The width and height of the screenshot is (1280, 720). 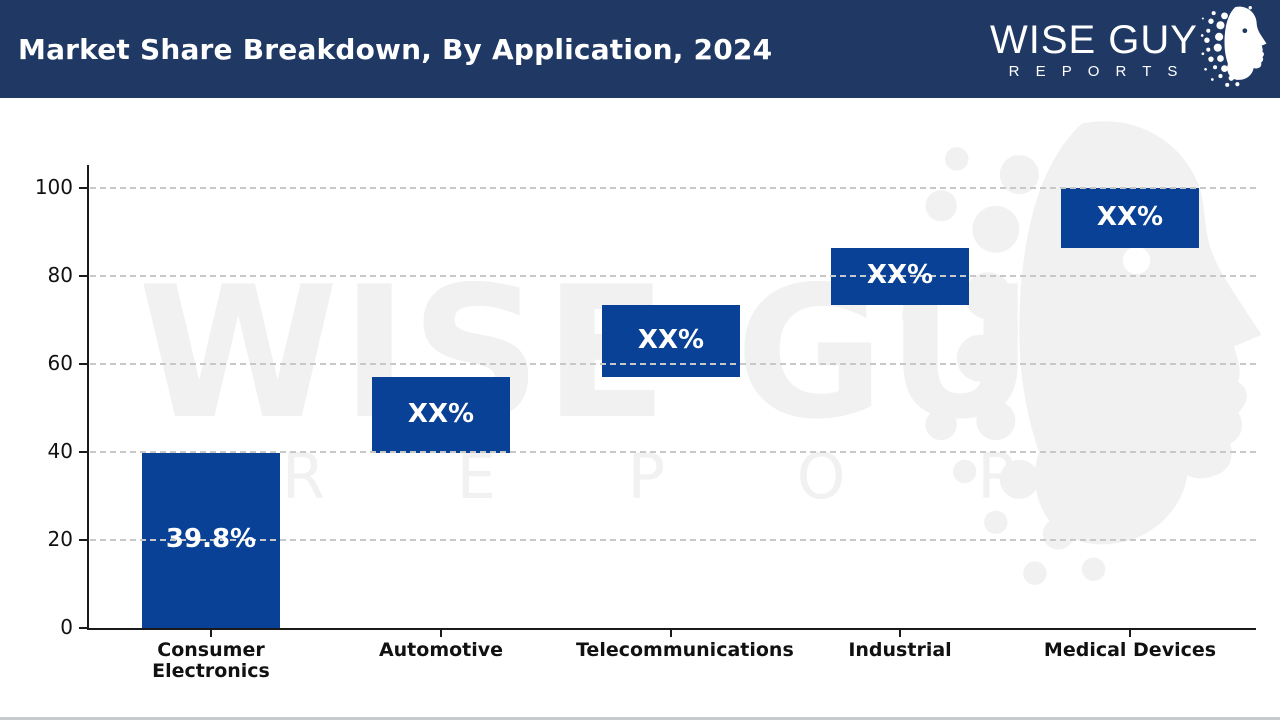 I want to click on bar-value-label-2: XX%, so click(x=671, y=340).